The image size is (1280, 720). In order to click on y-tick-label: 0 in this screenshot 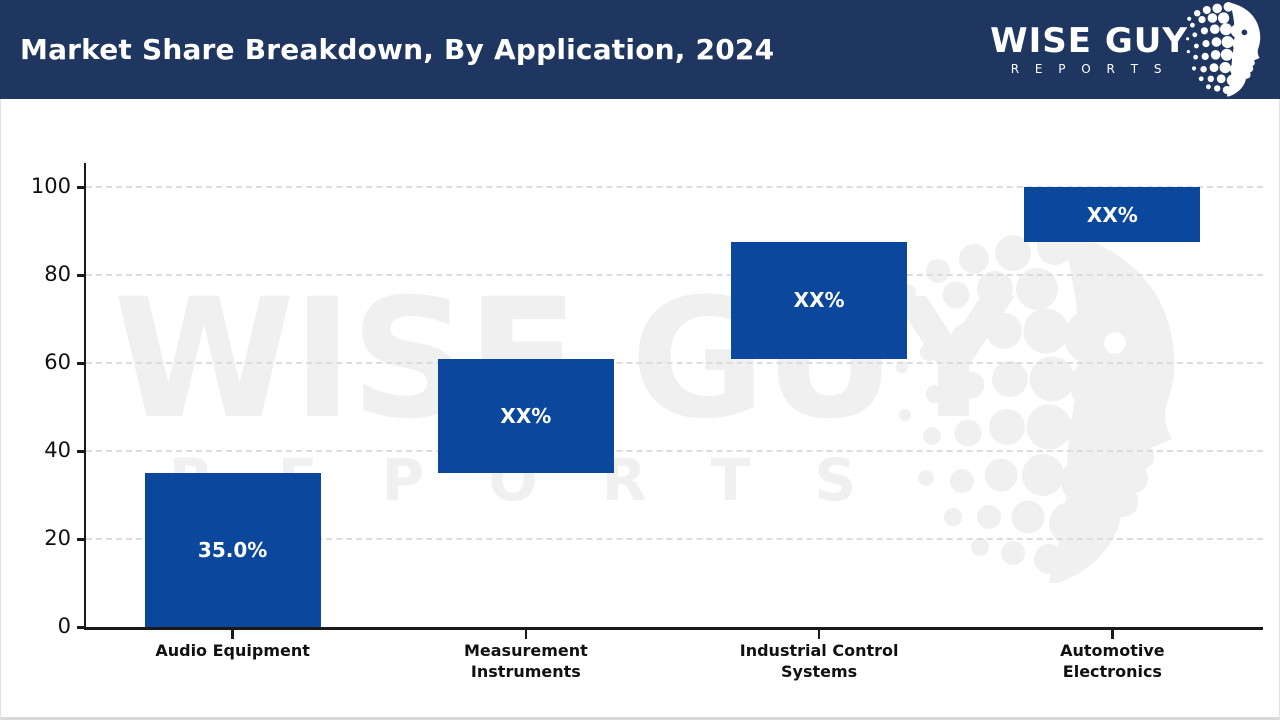, I will do `click(64, 626)`.